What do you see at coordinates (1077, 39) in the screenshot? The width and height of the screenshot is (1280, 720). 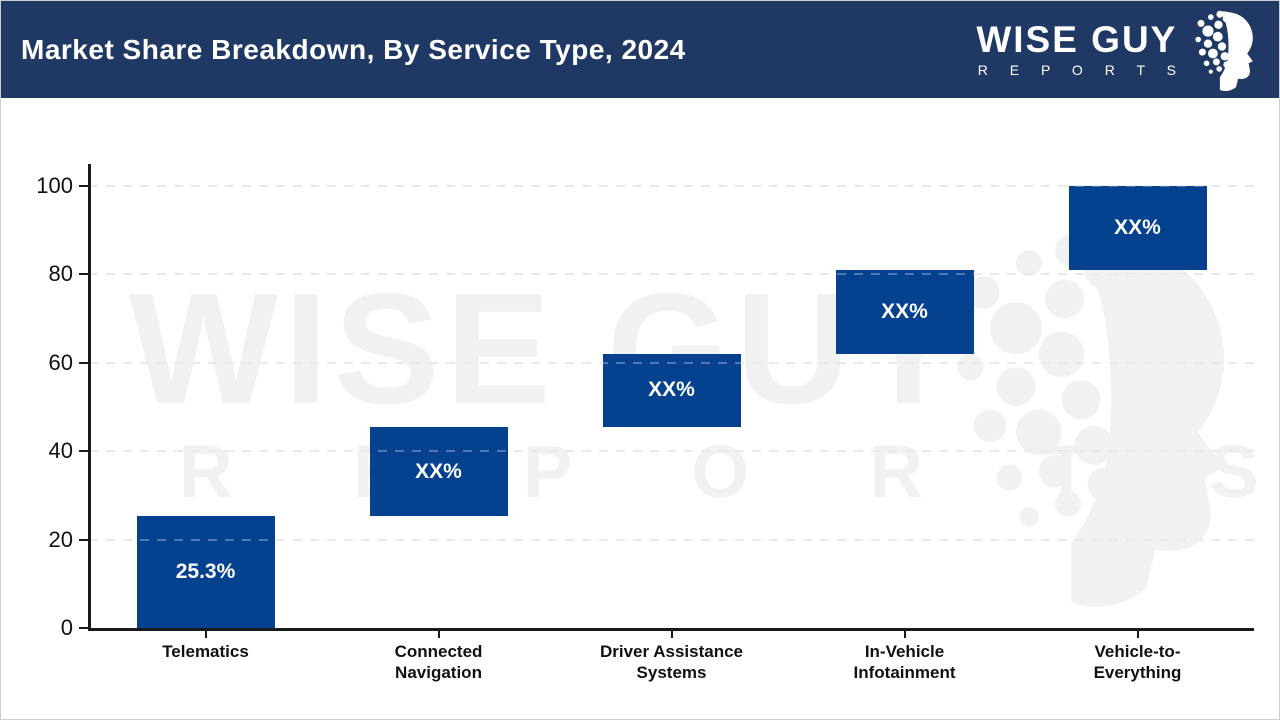 I see `logo-wiseguy-text: WISE GUY` at bounding box center [1077, 39].